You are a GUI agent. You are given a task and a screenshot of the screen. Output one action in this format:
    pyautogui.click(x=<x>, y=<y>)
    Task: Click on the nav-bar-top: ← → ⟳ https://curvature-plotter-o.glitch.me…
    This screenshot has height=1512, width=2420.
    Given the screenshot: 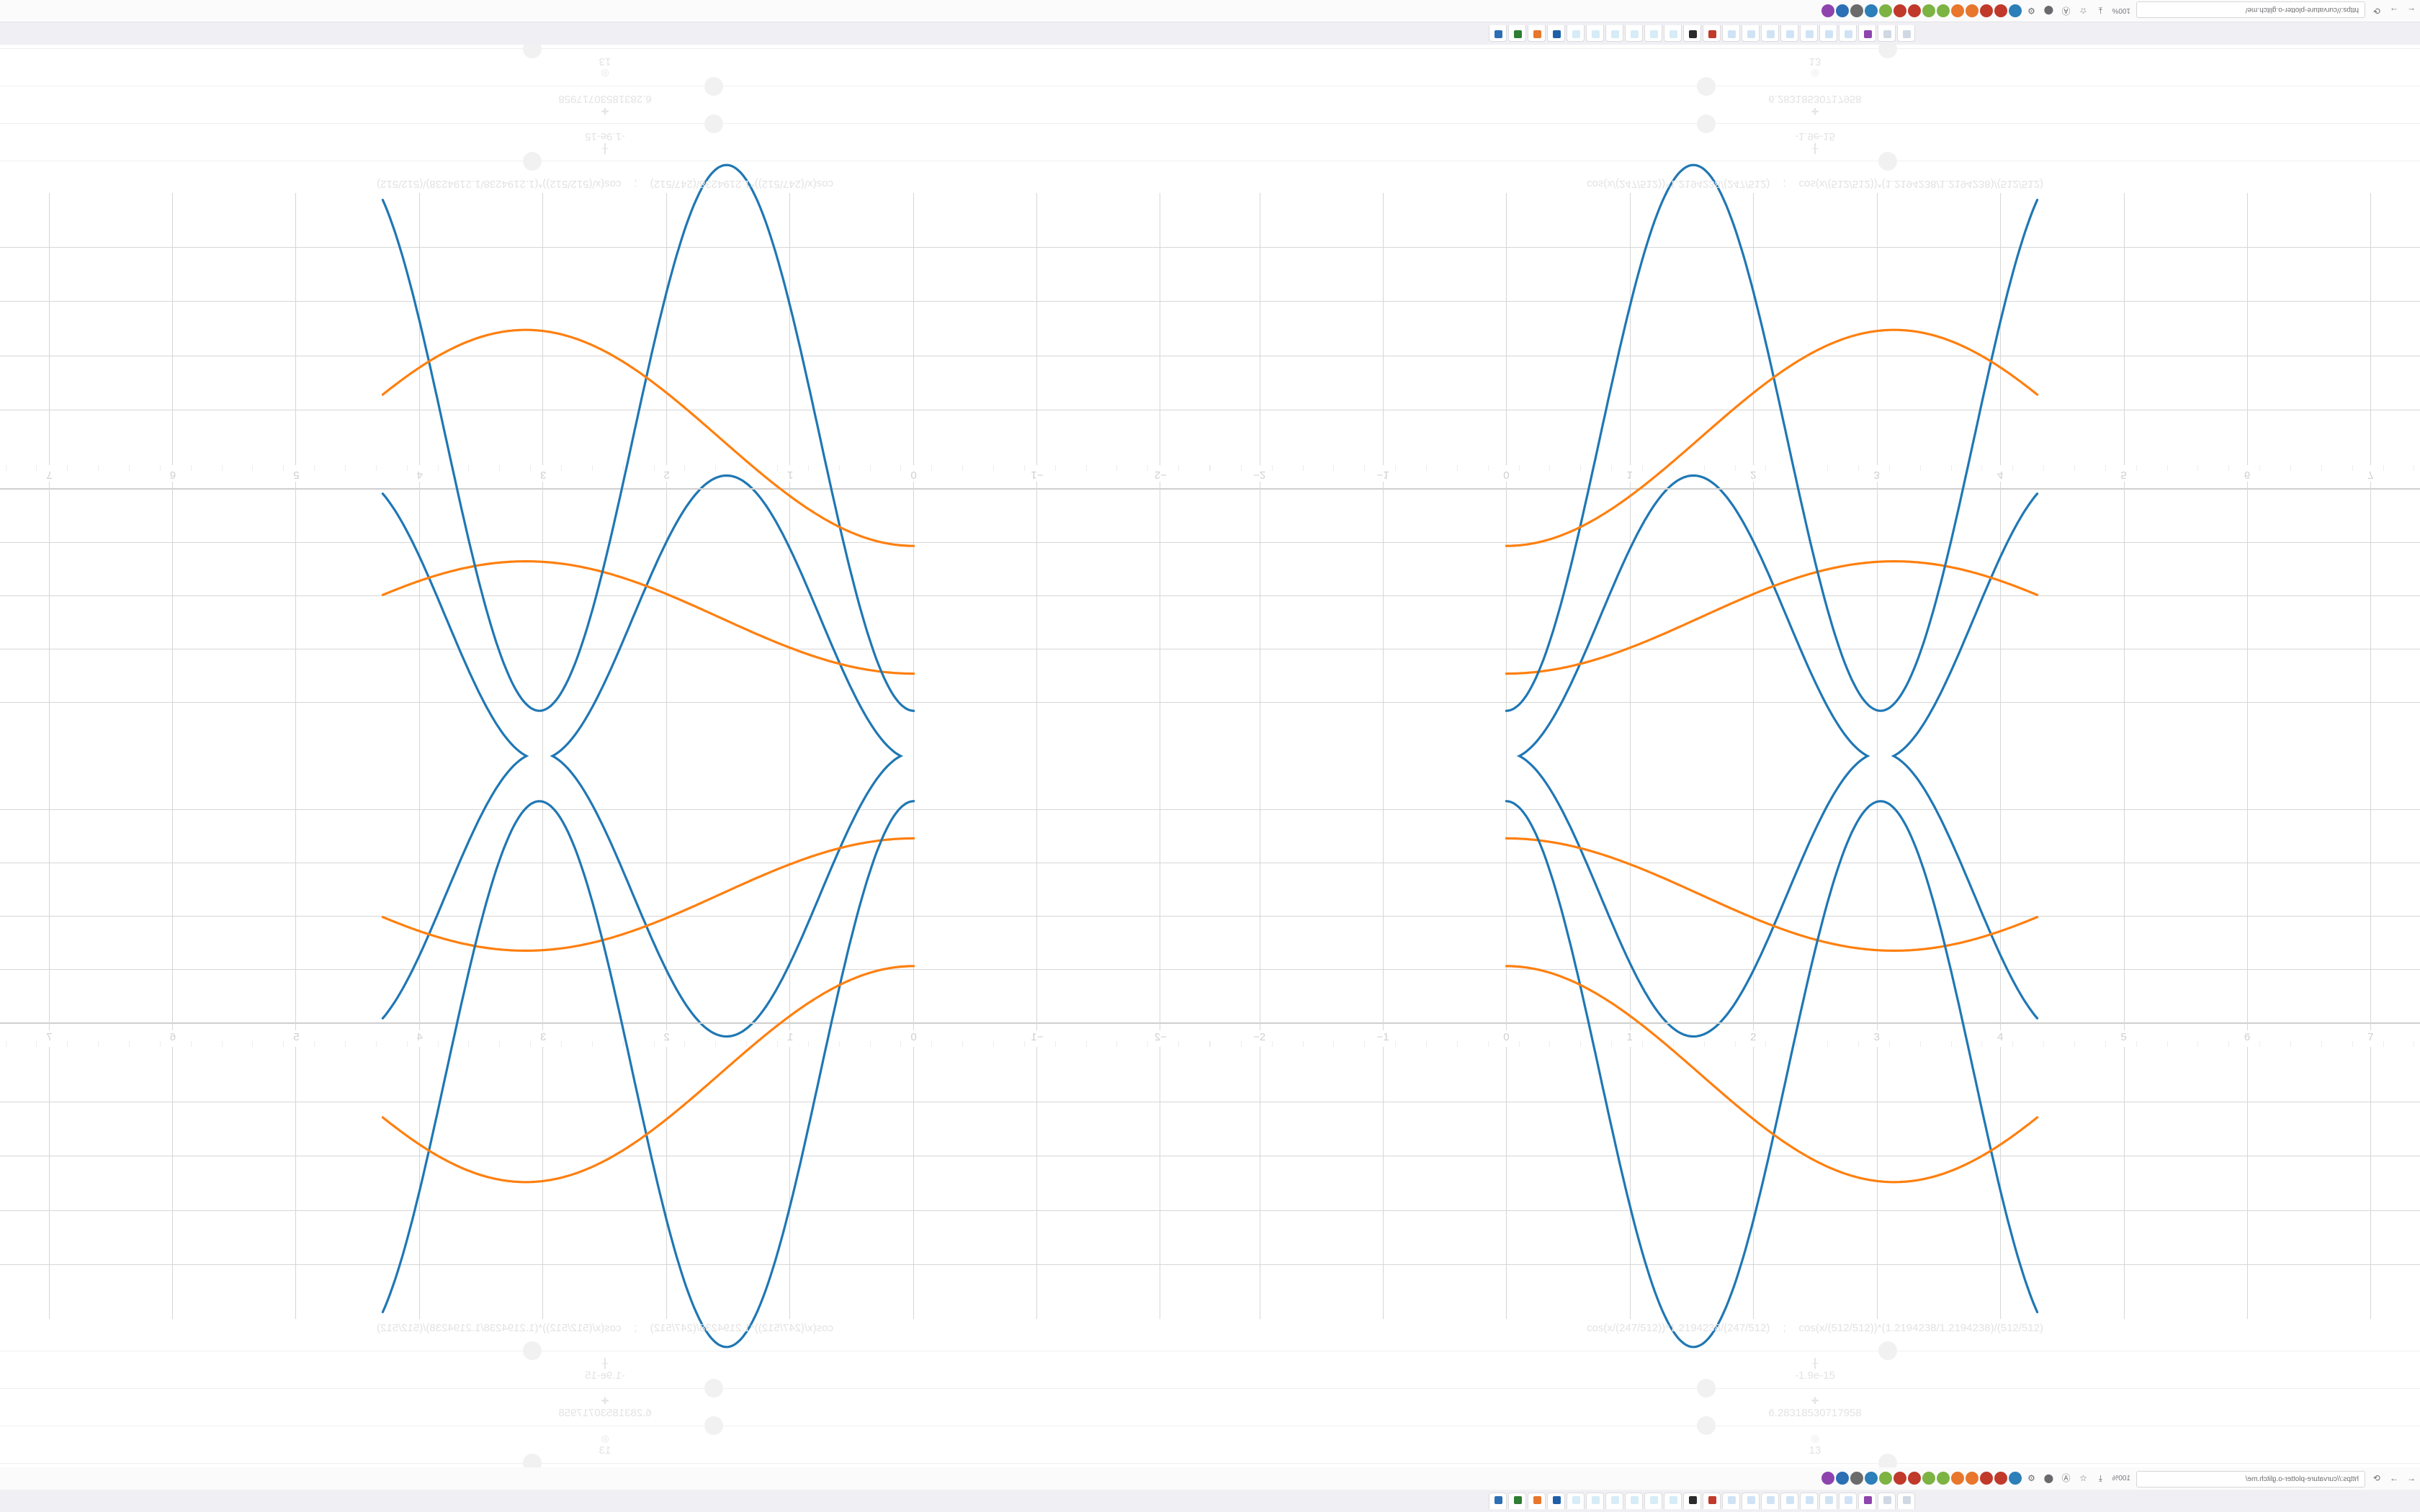 What is the action you would take?
    pyautogui.click(x=1210, y=11)
    